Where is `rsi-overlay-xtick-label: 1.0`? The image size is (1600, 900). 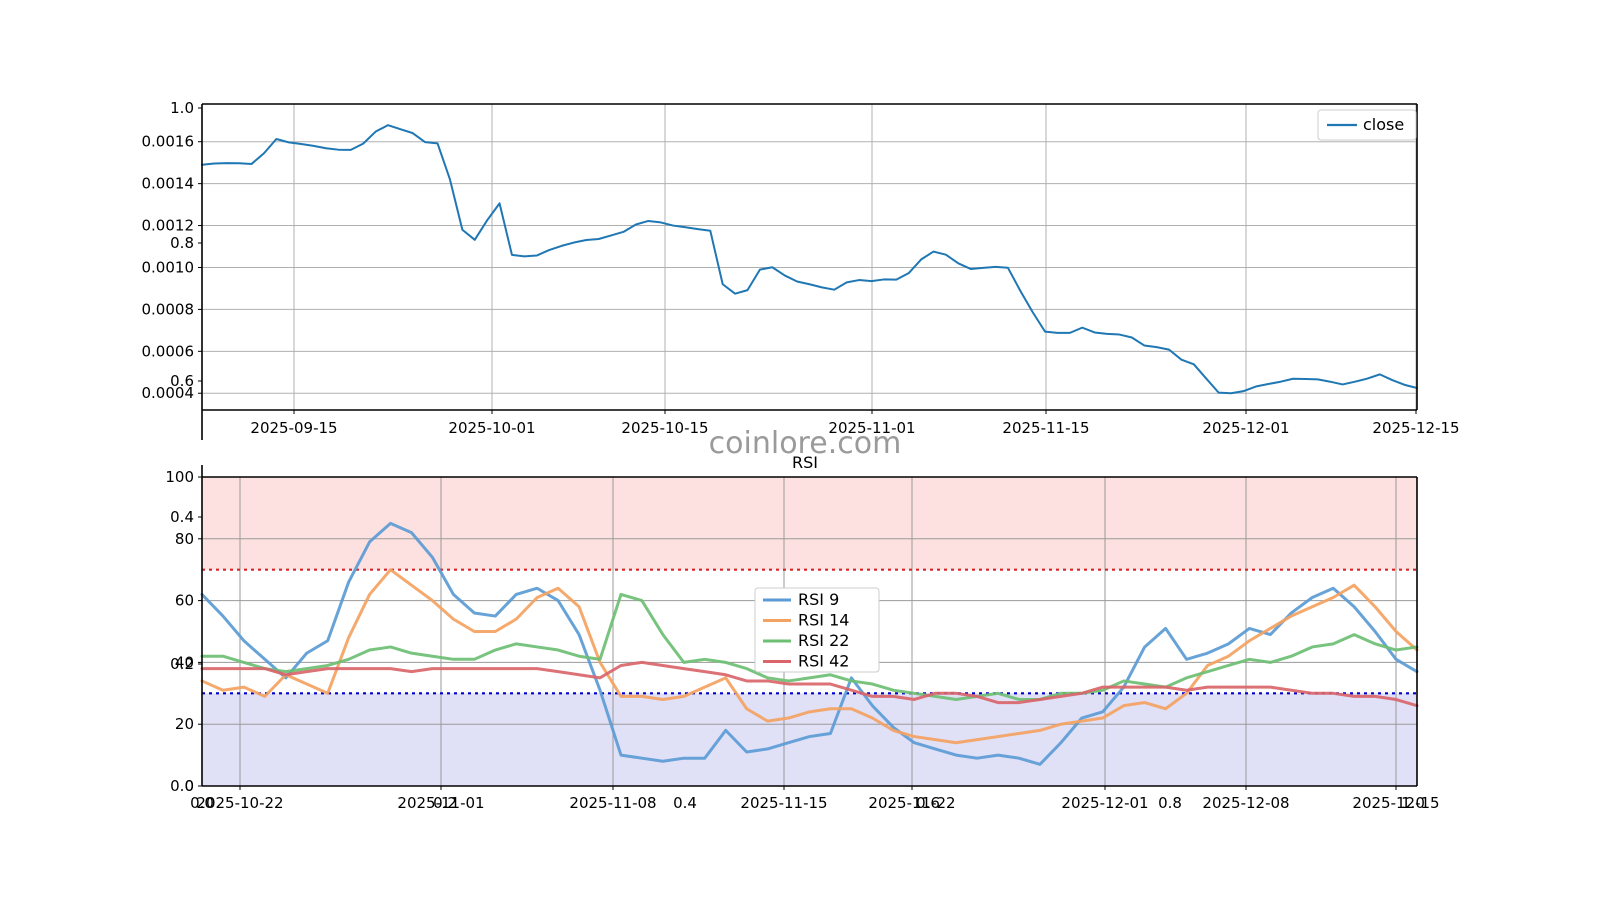 rsi-overlay-xtick-label: 1.0 is located at coordinates (1413, 803).